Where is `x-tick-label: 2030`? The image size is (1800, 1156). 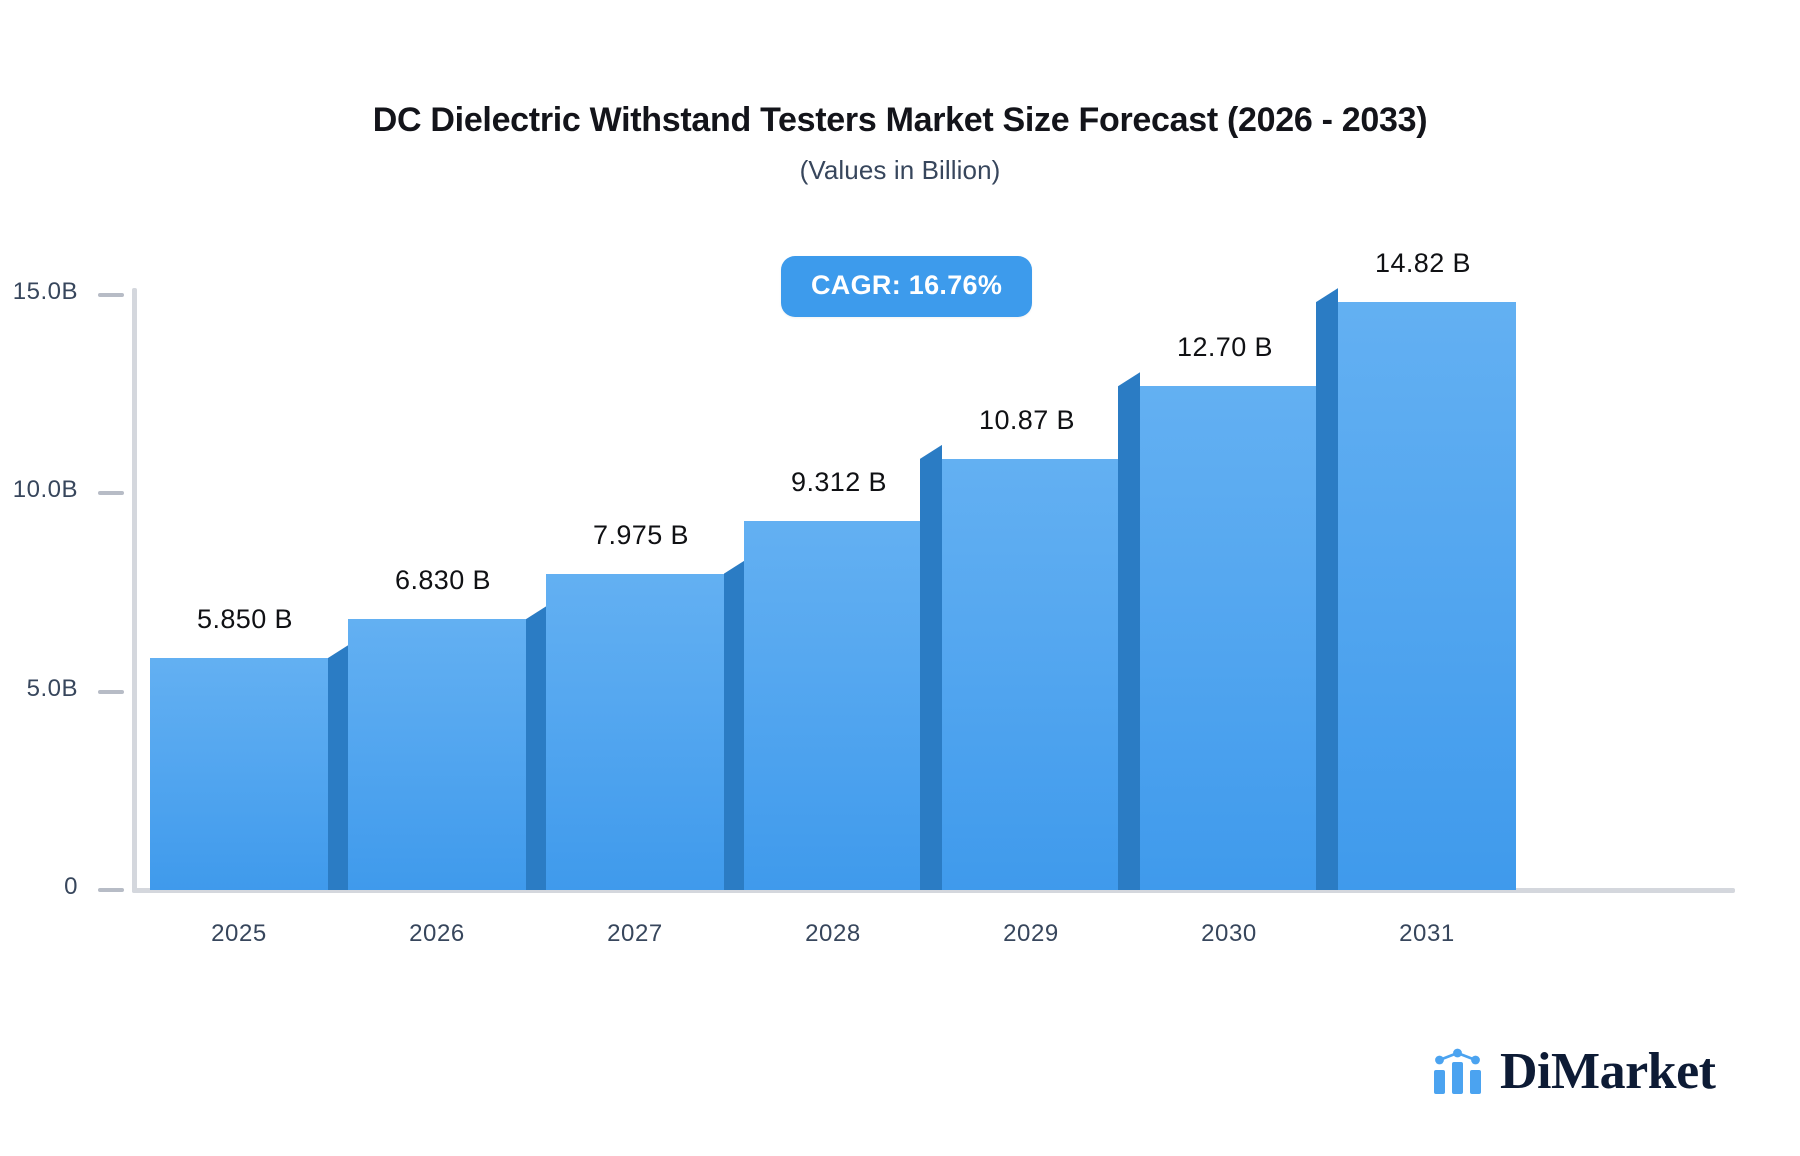 x-tick-label: 2030 is located at coordinates (1229, 933).